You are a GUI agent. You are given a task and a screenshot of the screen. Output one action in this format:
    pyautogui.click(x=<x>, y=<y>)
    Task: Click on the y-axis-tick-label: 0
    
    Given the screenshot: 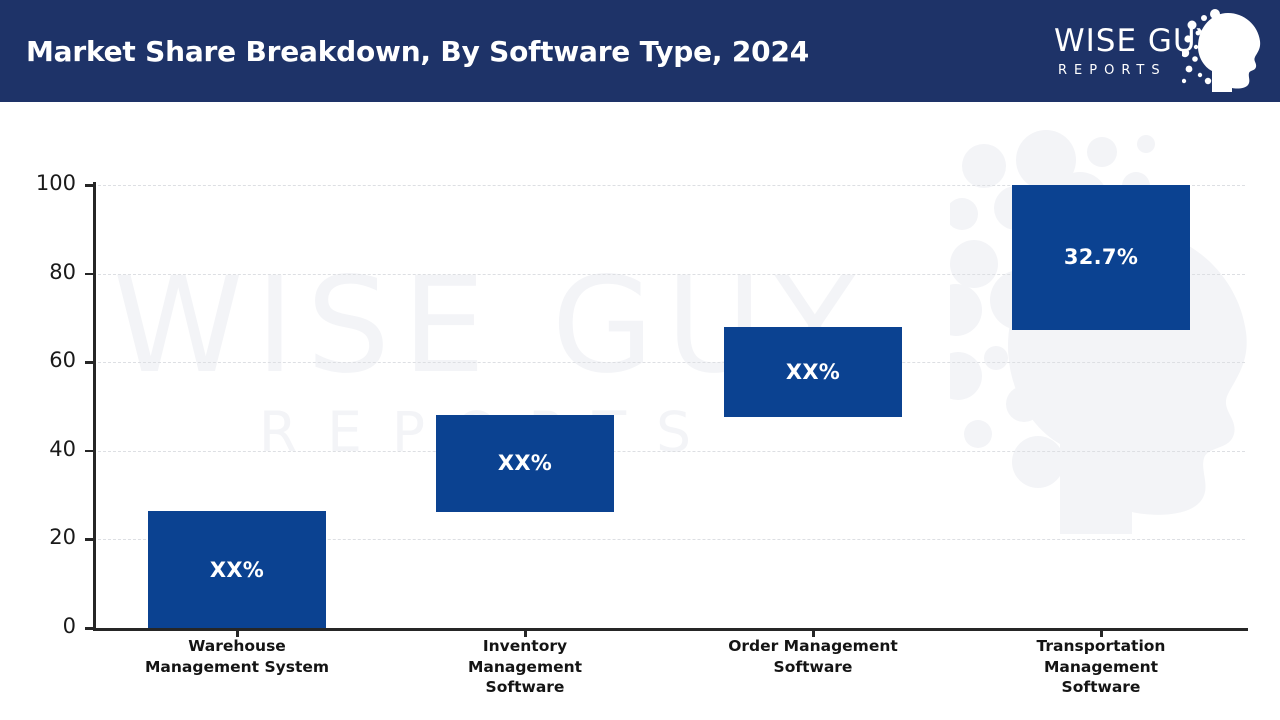 What is the action you would take?
    pyautogui.click(x=69, y=626)
    